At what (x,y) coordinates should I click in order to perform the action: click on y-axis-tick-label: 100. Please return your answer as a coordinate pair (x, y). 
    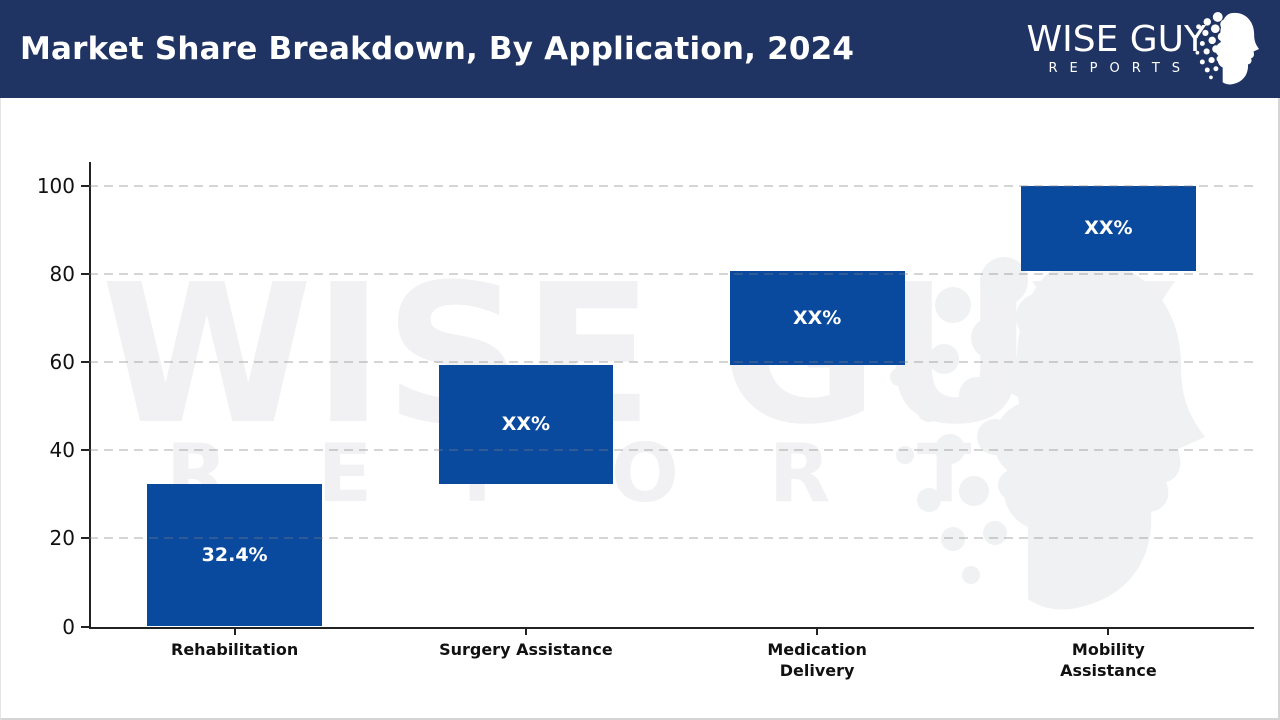
    Looking at the image, I should click on (55, 186).